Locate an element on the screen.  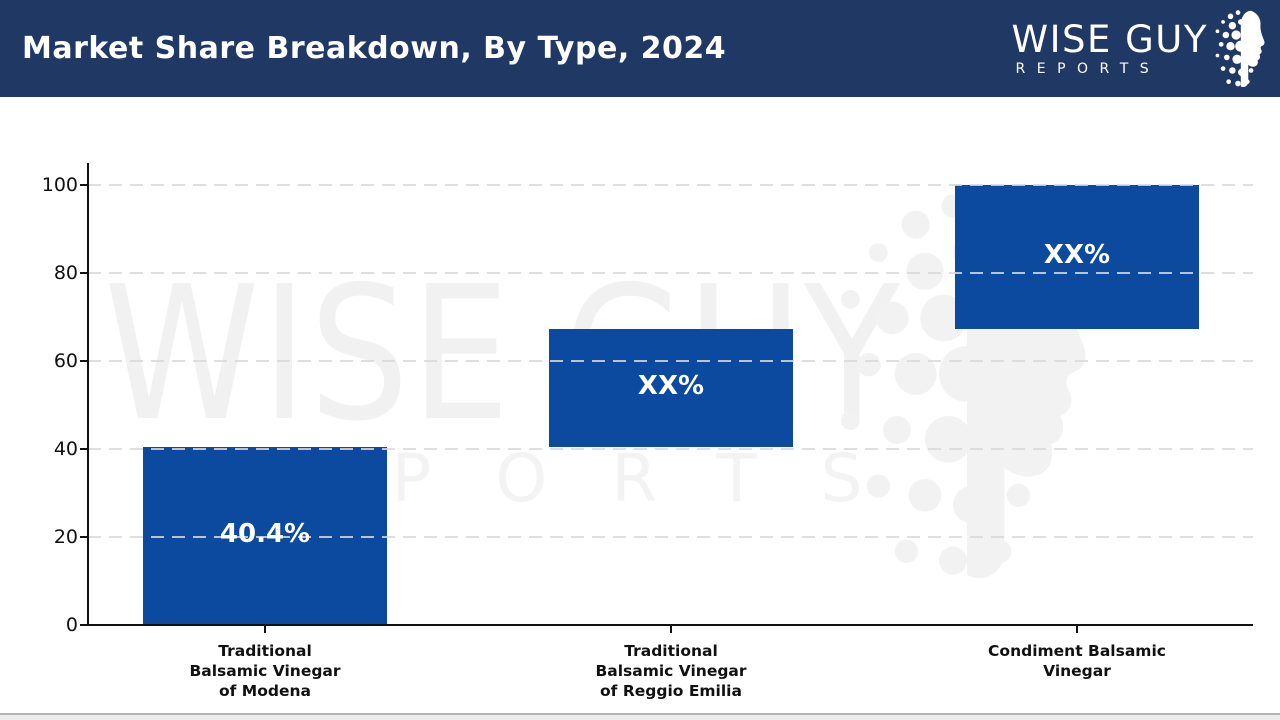
bar-value-label: 40.4% is located at coordinates (265, 534).